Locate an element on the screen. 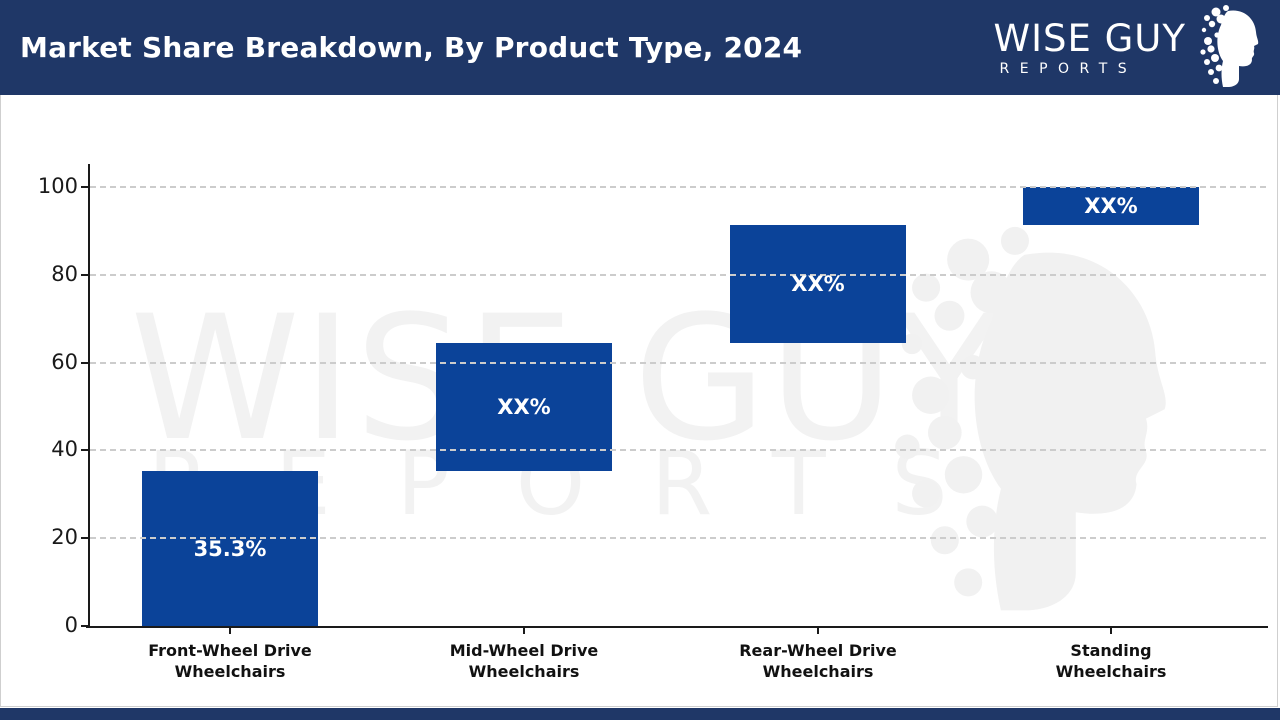 Image resolution: width=1280 pixels, height=720 pixels. y-tick-label: 20 is located at coordinates (64, 537).